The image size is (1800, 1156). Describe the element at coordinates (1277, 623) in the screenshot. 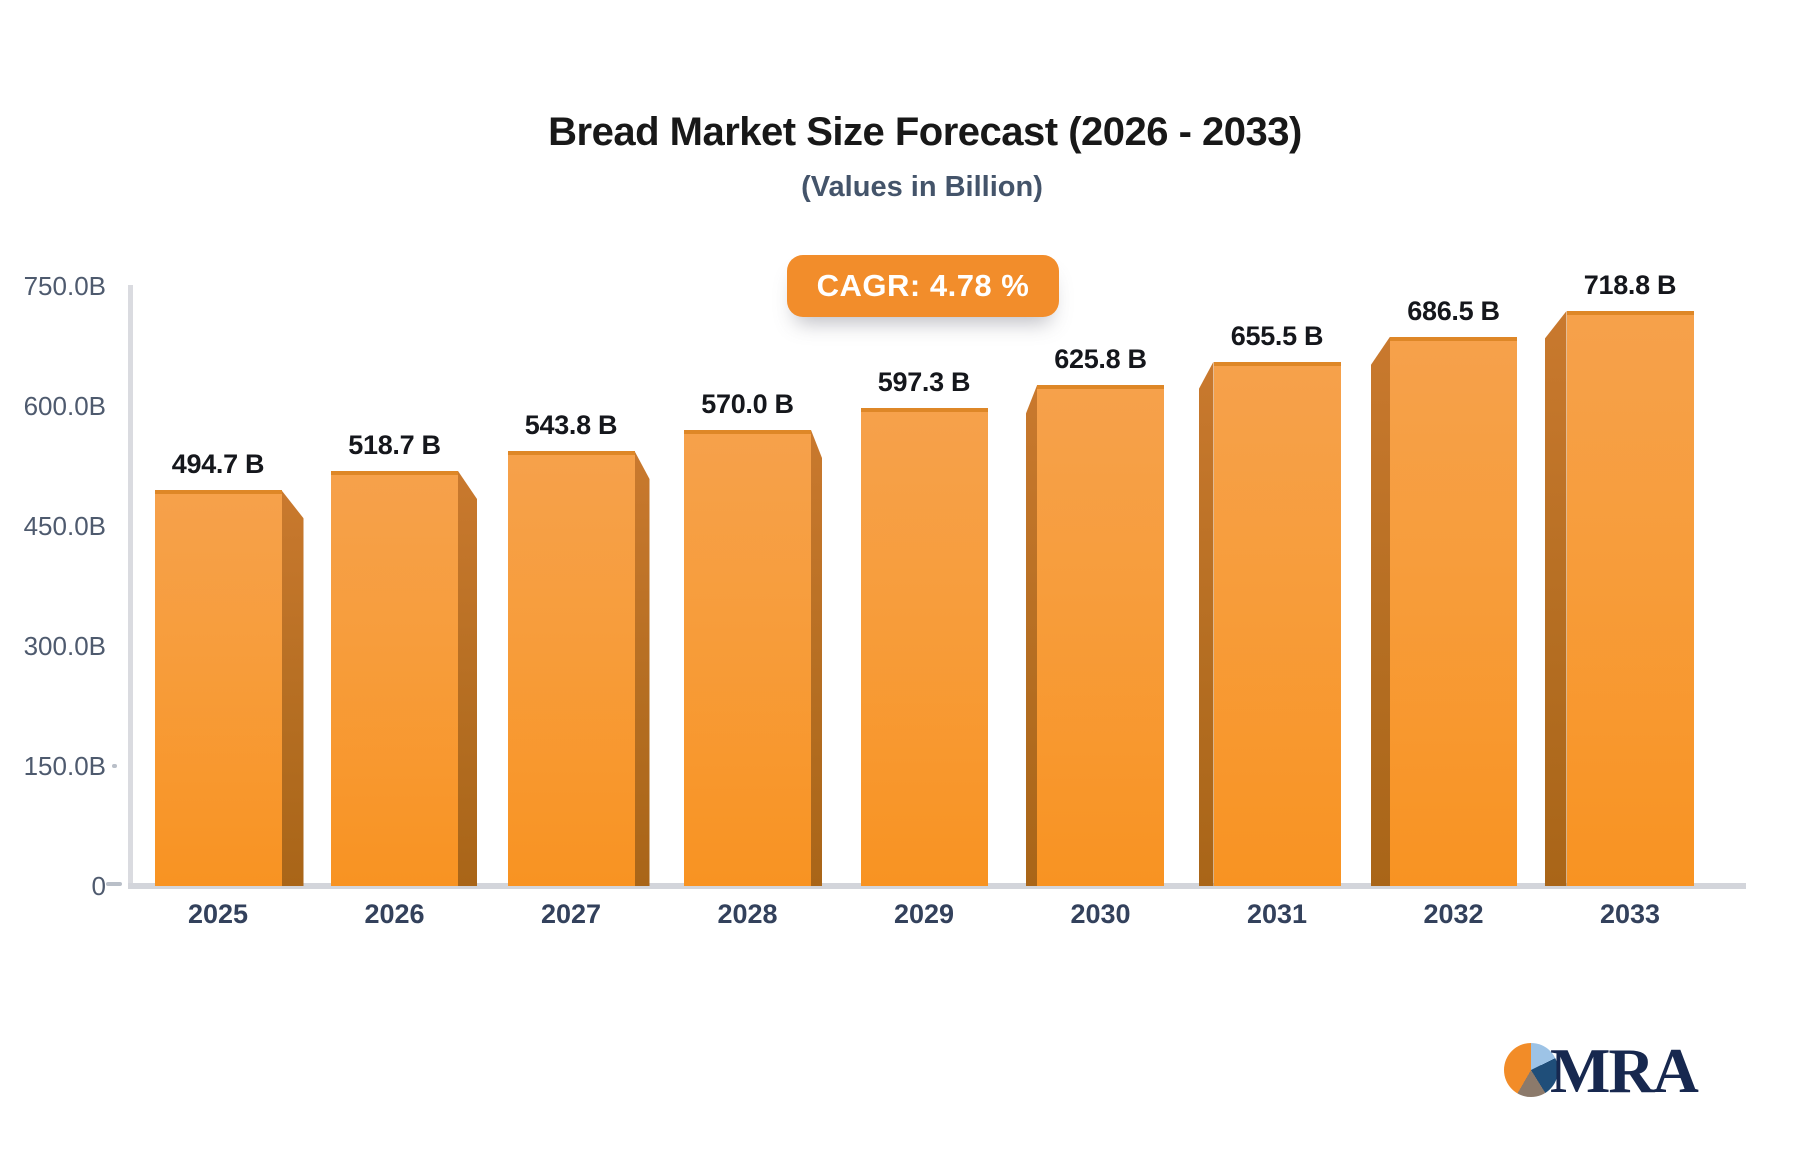

I see `bar-2031` at that location.